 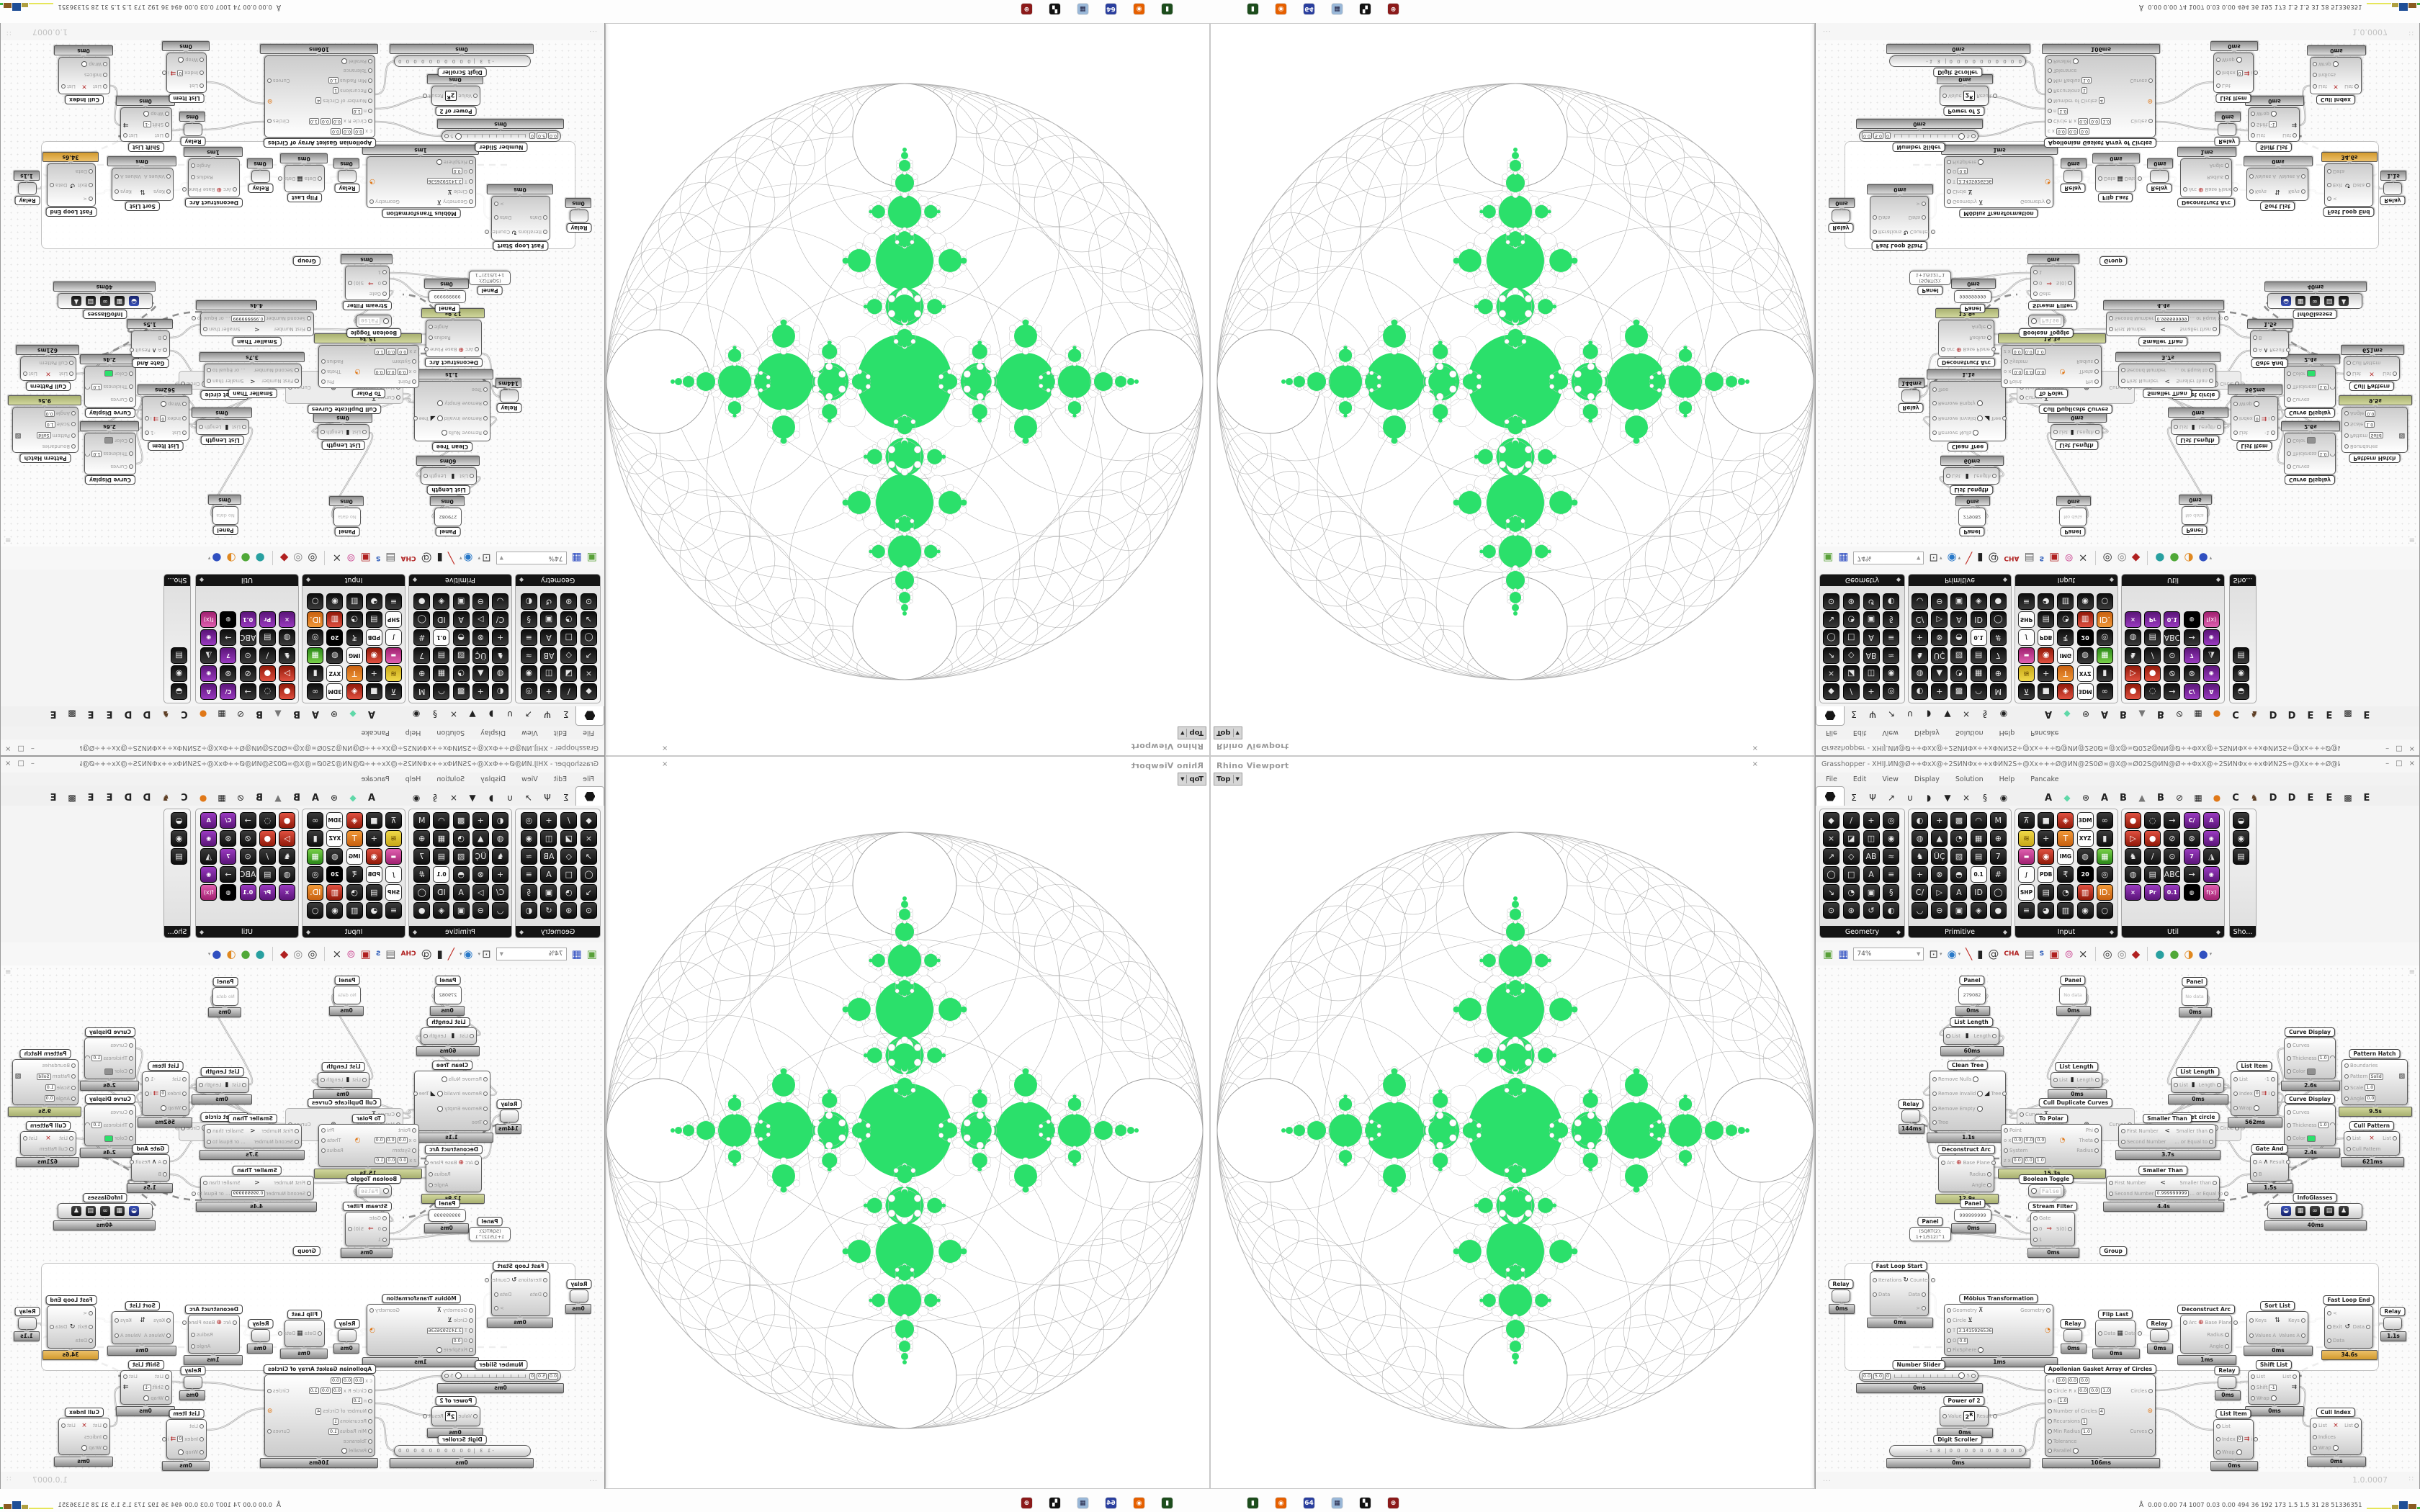 What do you see at coordinates (501, 1364) in the screenshot?
I see `node-label: Number Slider` at bounding box center [501, 1364].